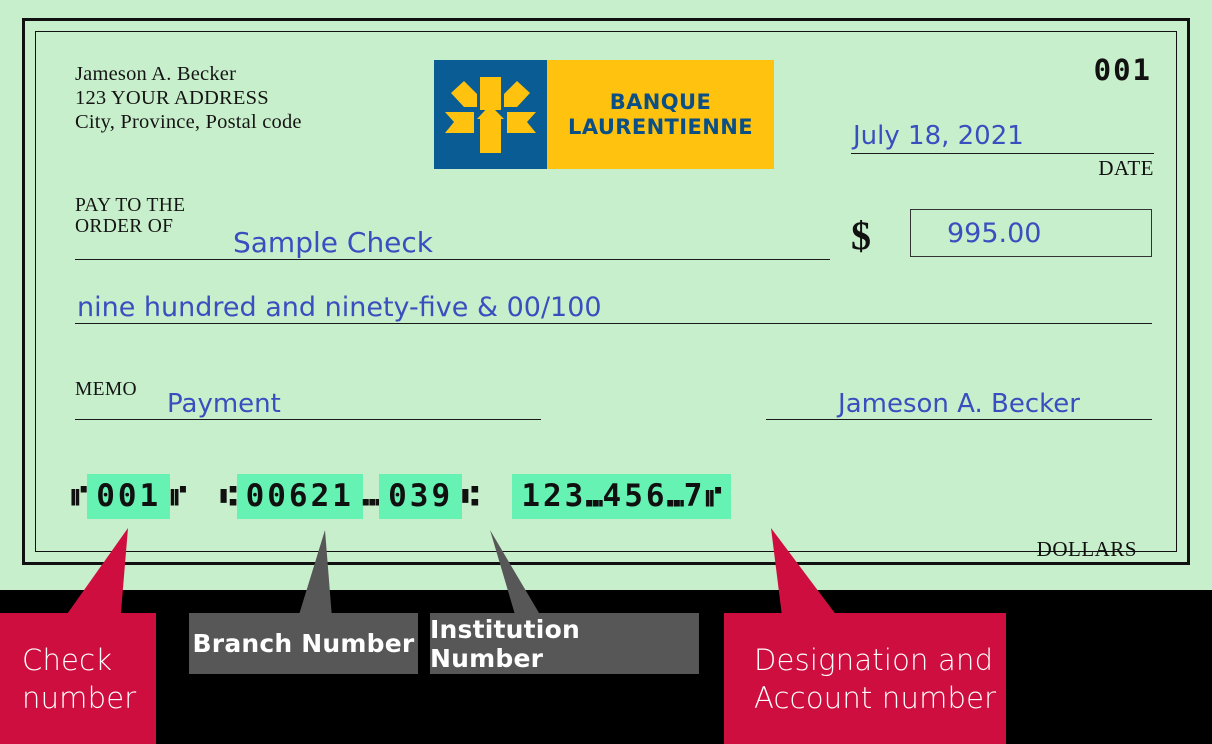  What do you see at coordinates (371, 496) in the screenshot?
I see `micr-dash-symbol-1: ⑉` at bounding box center [371, 496].